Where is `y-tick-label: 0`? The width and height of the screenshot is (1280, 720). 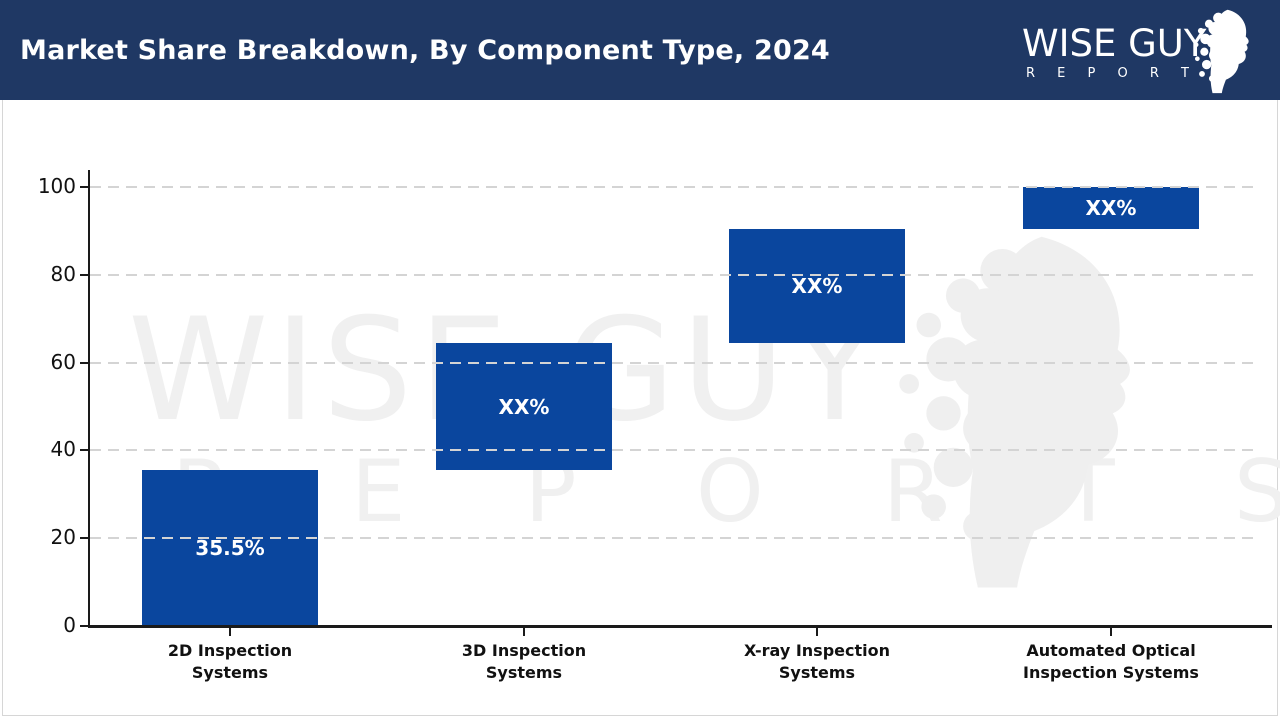 y-tick-label: 0 is located at coordinates (69, 625).